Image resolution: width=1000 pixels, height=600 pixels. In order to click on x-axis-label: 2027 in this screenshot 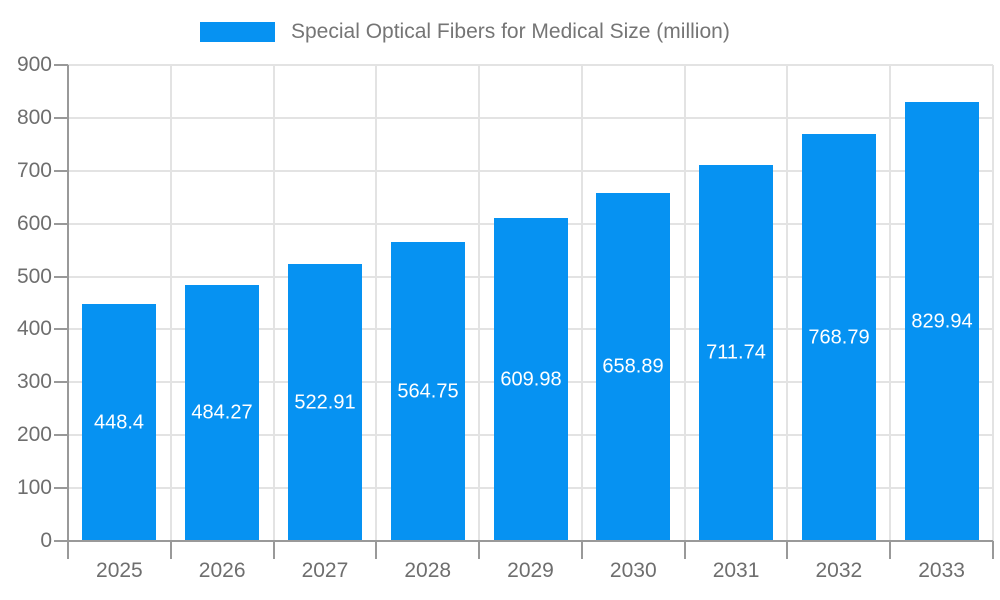, I will do `click(325, 570)`.